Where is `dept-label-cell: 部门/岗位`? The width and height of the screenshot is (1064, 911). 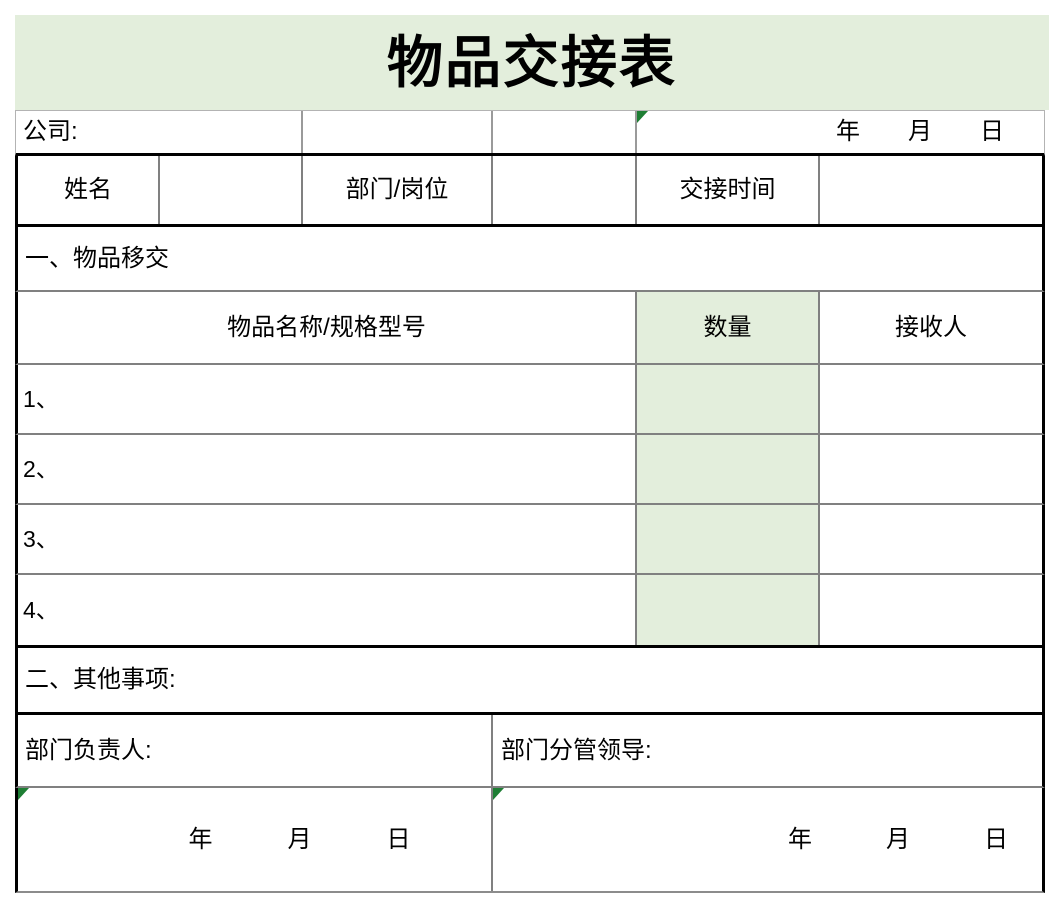 dept-label-cell: 部门/岗位 is located at coordinates (398, 190).